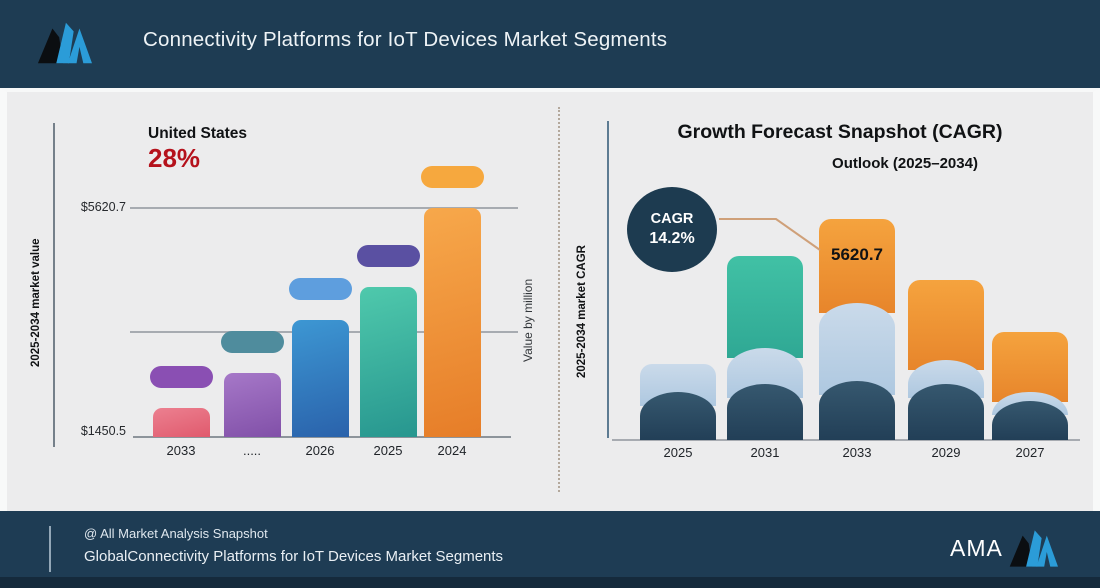 This screenshot has height=588, width=1100. Describe the element at coordinates (1030, 367) in the screenshot. I see `segment-2027-orange` at that location.